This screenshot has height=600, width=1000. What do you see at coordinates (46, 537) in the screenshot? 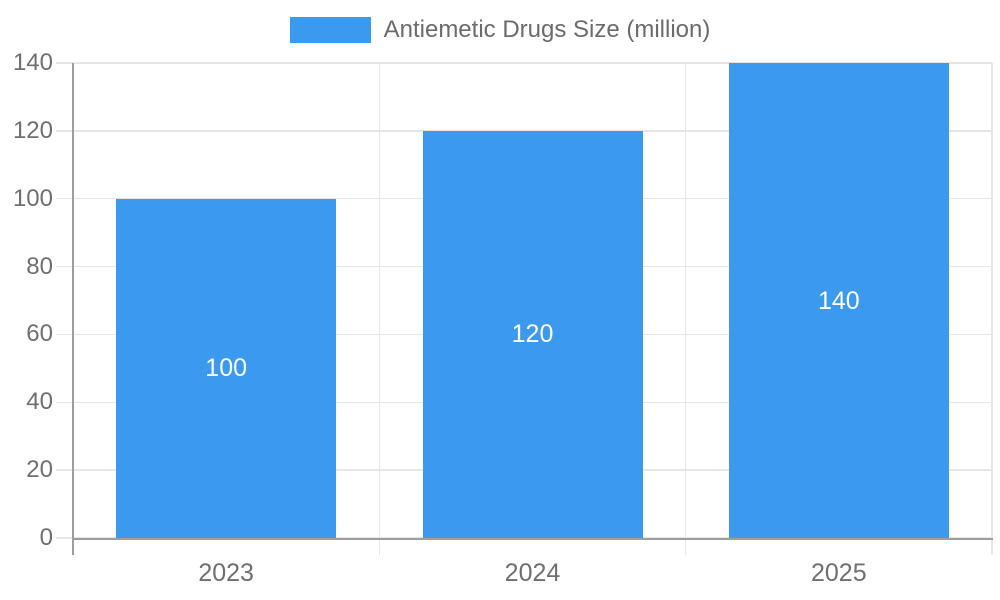
I see `y-axis-tick-label: 0` at bounding box center [46, 537].